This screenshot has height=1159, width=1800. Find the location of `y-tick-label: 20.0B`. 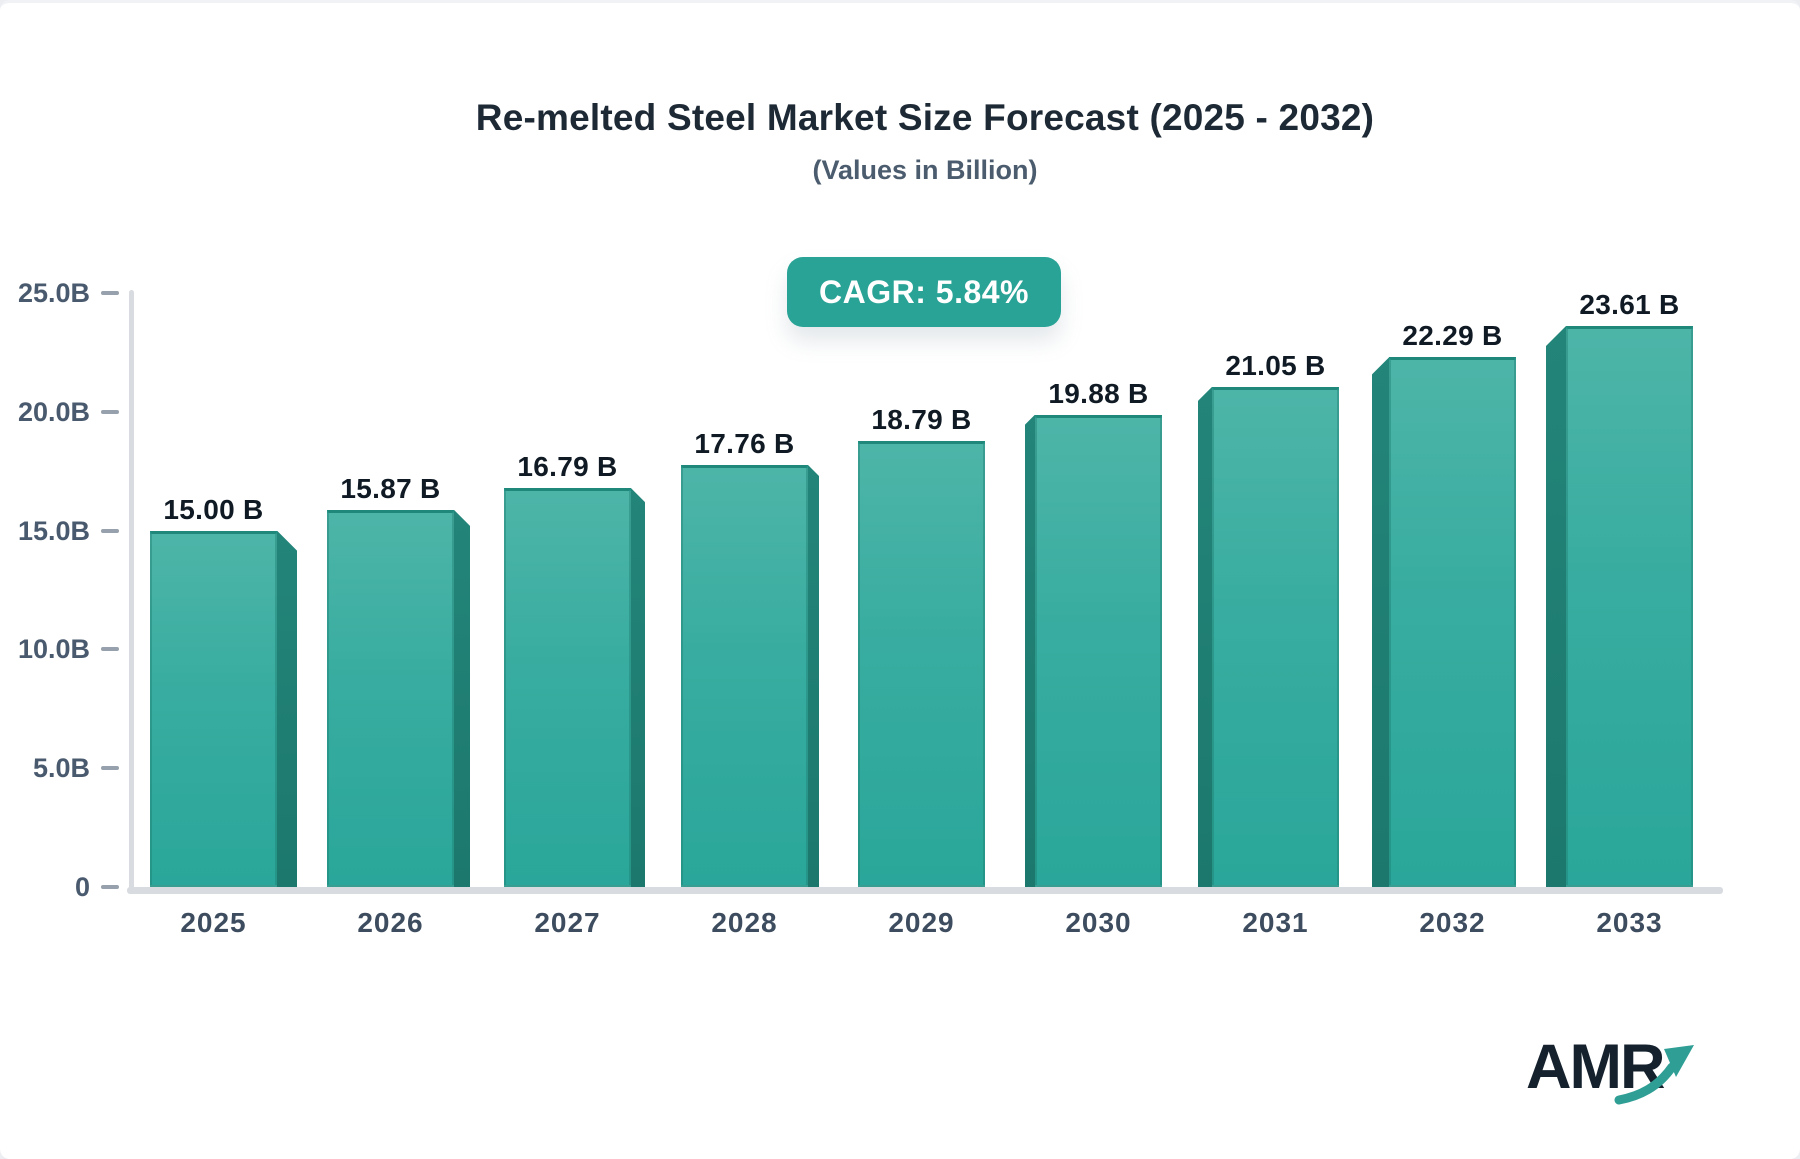

y-tick-label: 20.0B is located at coordinates (53, 411).